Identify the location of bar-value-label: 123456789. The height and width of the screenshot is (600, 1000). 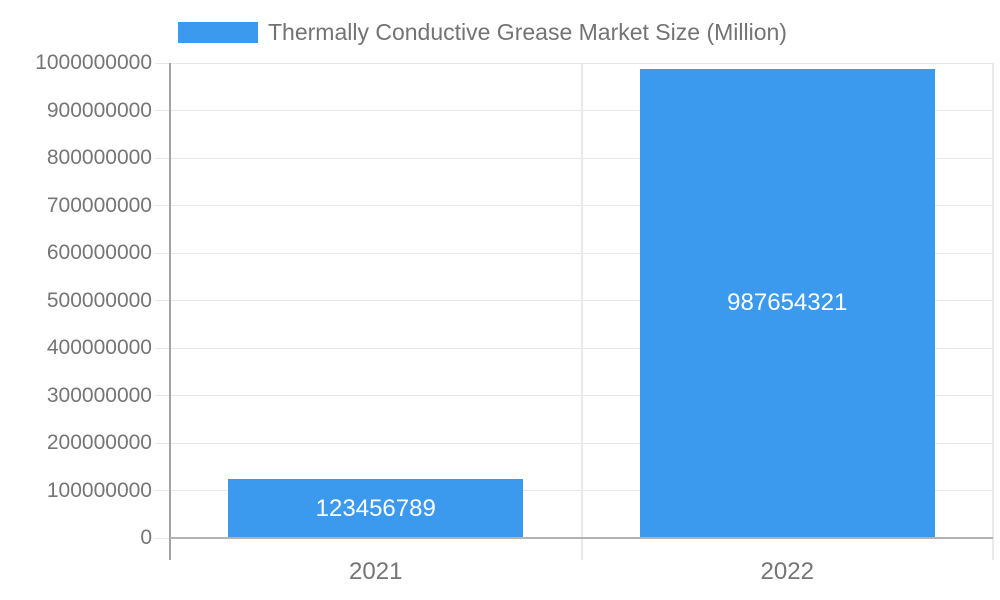
(375, 508).